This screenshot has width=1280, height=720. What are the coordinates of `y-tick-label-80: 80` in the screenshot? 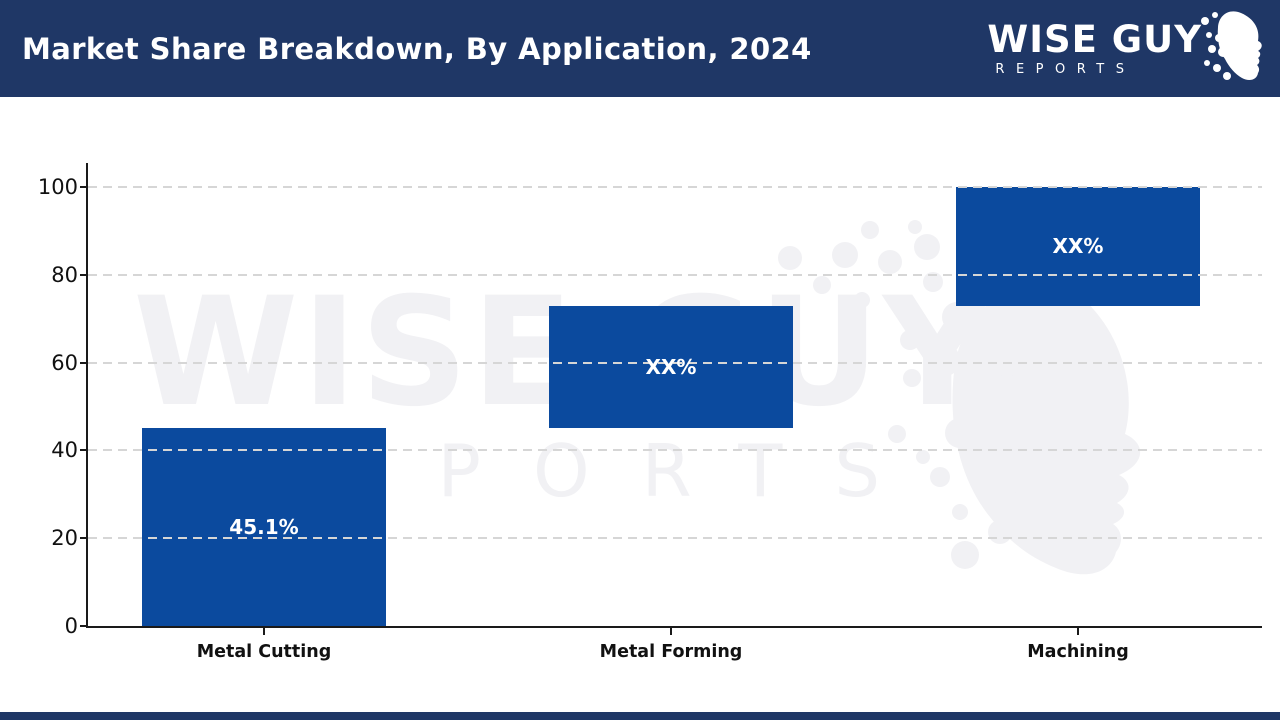 It's located at (64, 274).